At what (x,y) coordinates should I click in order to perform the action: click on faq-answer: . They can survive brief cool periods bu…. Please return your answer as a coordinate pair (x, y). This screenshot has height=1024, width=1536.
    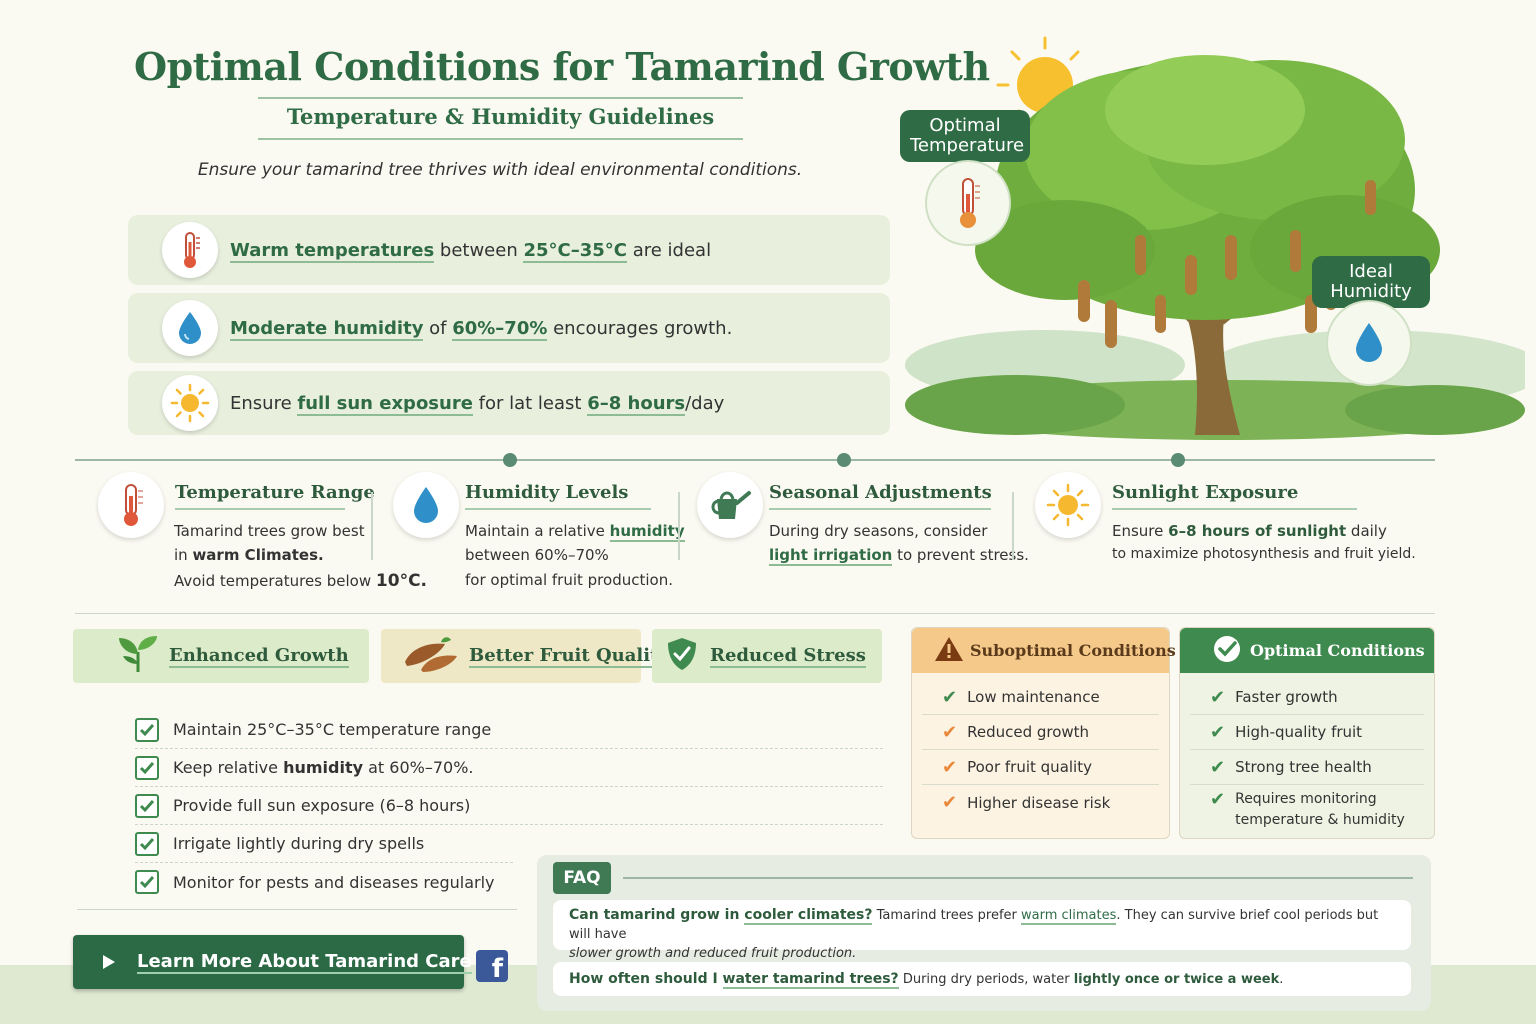
    Looking at the image, I should click on (974, 925).